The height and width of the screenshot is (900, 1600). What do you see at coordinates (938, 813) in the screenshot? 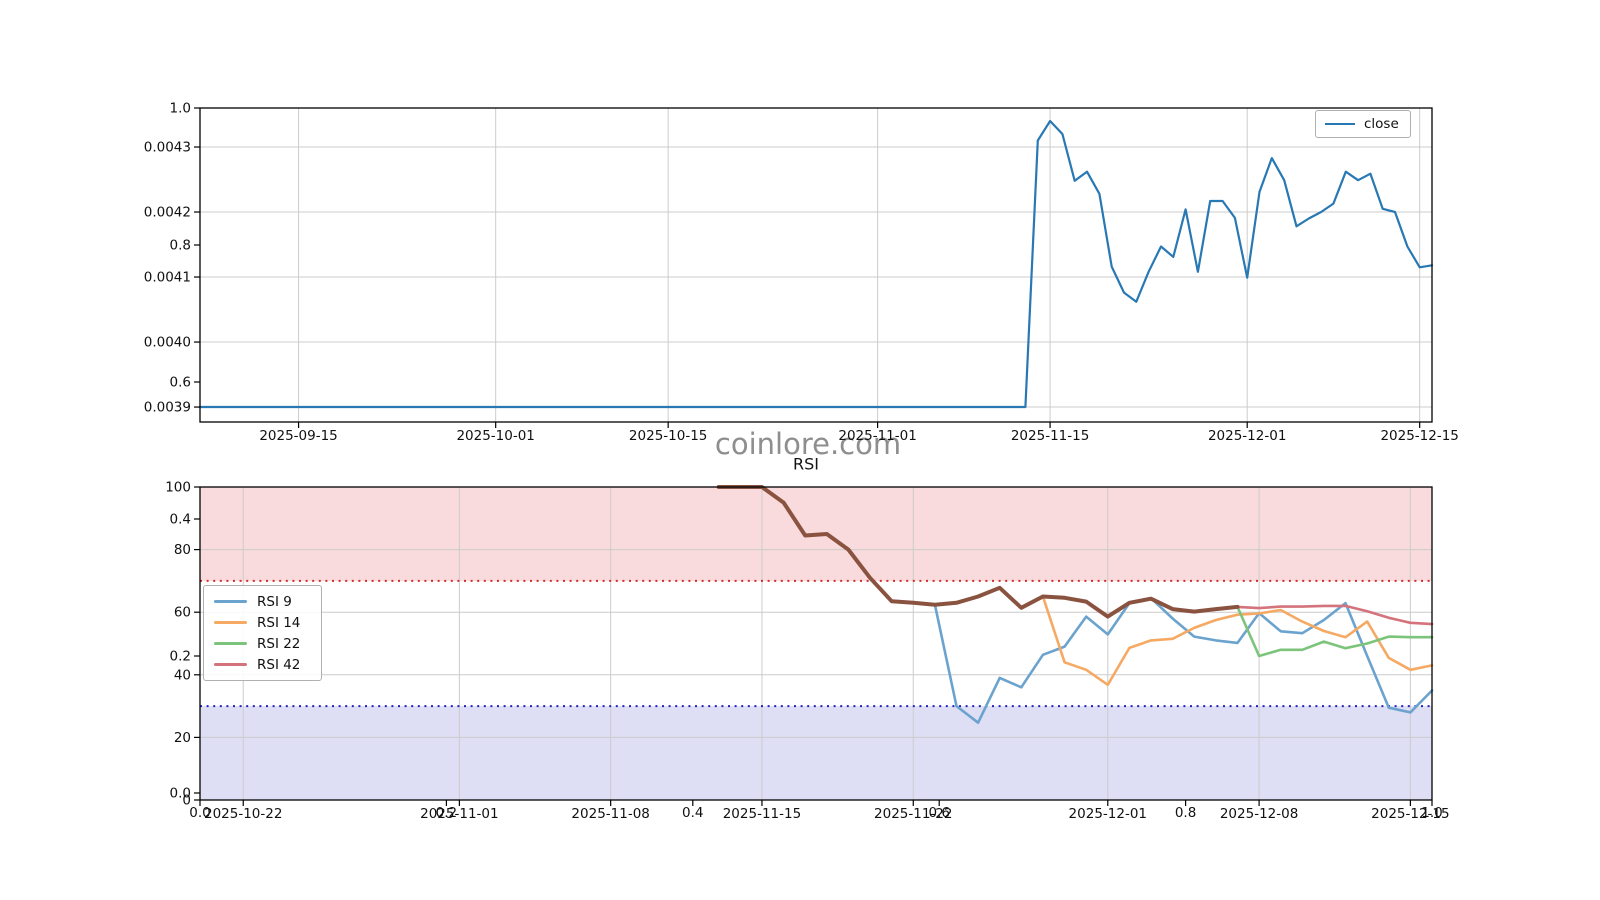
I see `overlay-x-tick-label: 0.6` at bounding box center [938, 813].